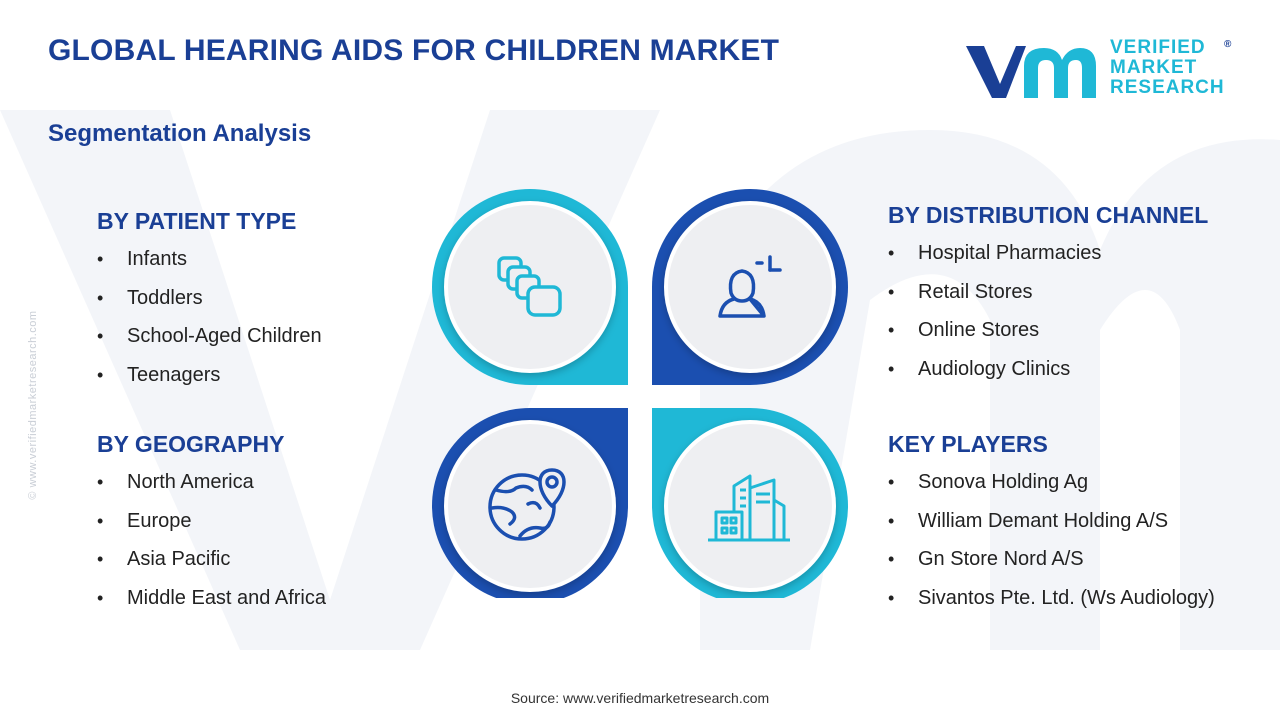 The width and height of the screenshot is (1280, 720). Describe the element at coordinates (211, 489) in the screenshot. I see `list-item: North America` at that location.